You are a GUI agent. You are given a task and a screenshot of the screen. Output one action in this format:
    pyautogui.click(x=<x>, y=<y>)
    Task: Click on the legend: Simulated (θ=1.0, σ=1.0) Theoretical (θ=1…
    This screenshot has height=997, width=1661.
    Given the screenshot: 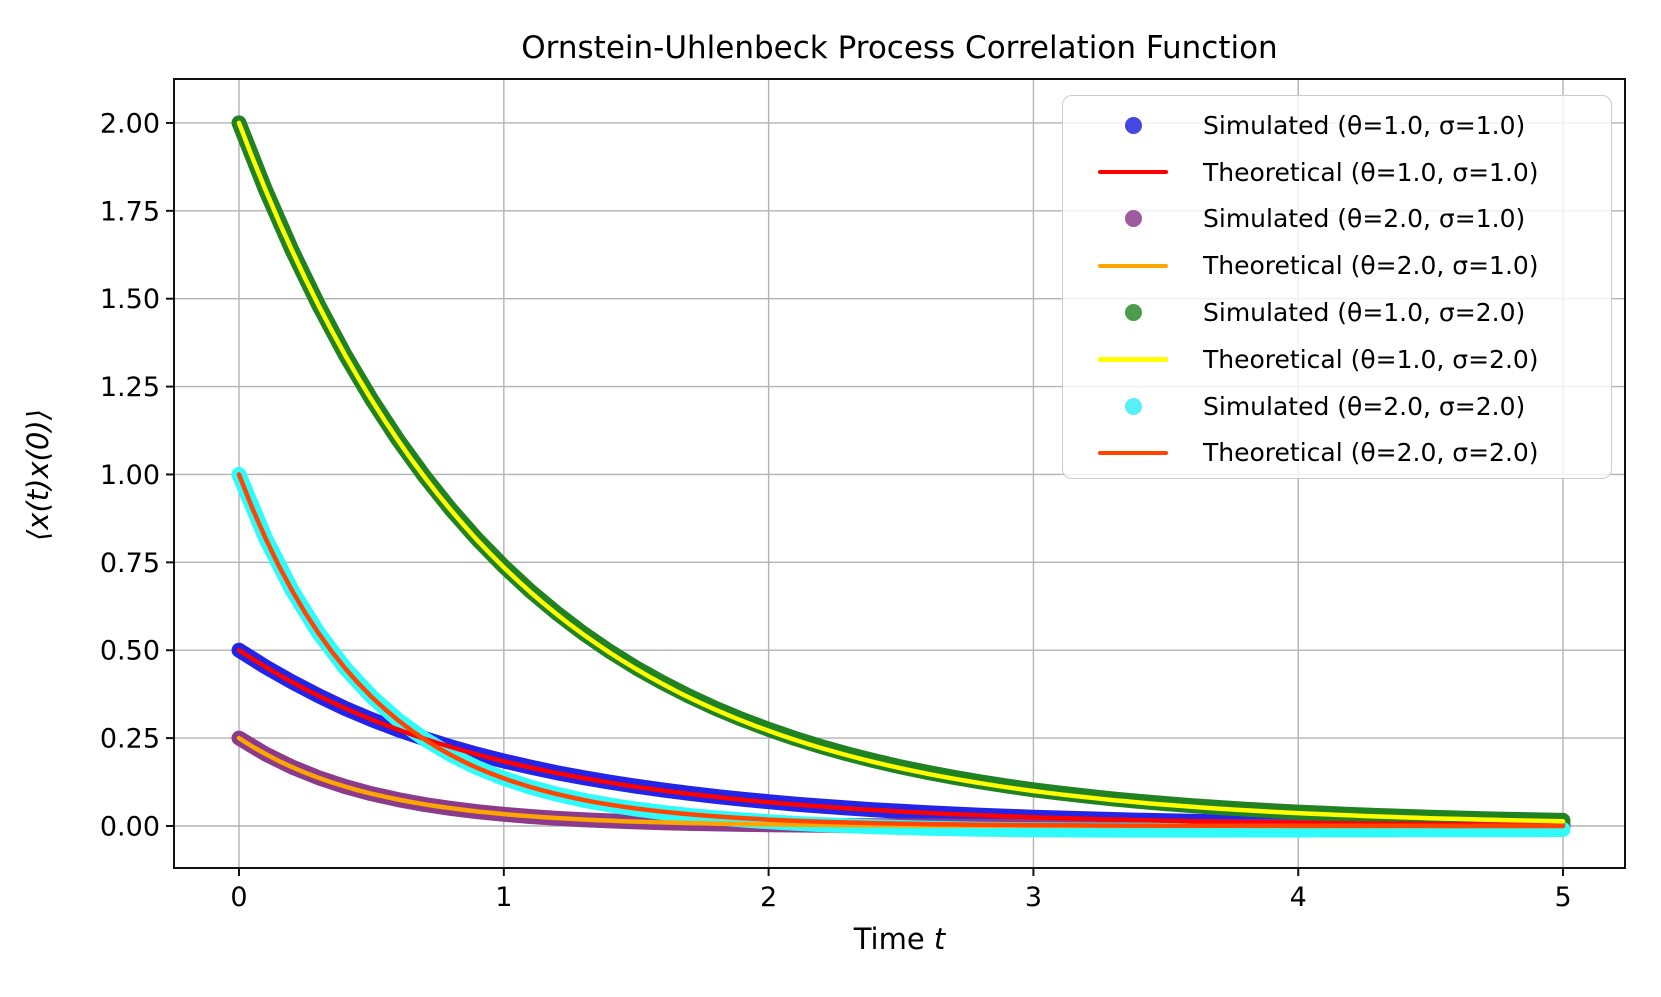 What is the action you would take?
    pyautogui.click(x=1337, y=287)
    